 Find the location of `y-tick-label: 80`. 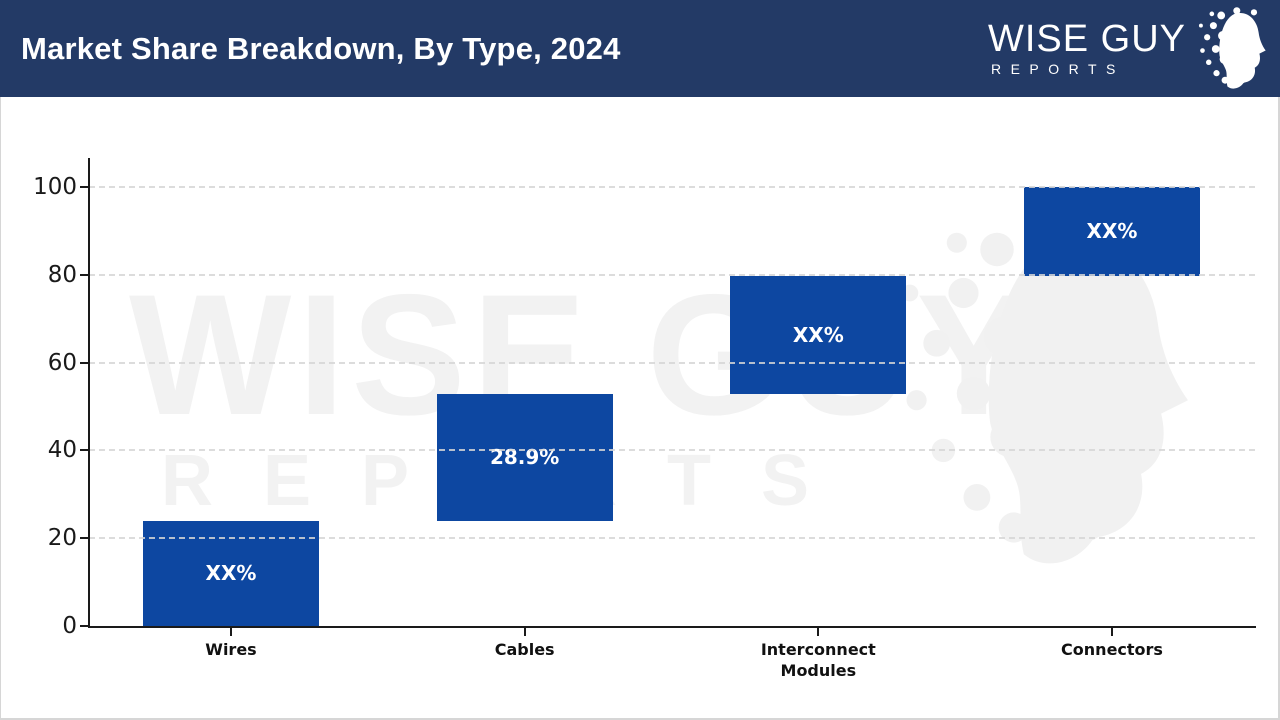

y-tick-label: 80 is located at coordinates (62, 274).